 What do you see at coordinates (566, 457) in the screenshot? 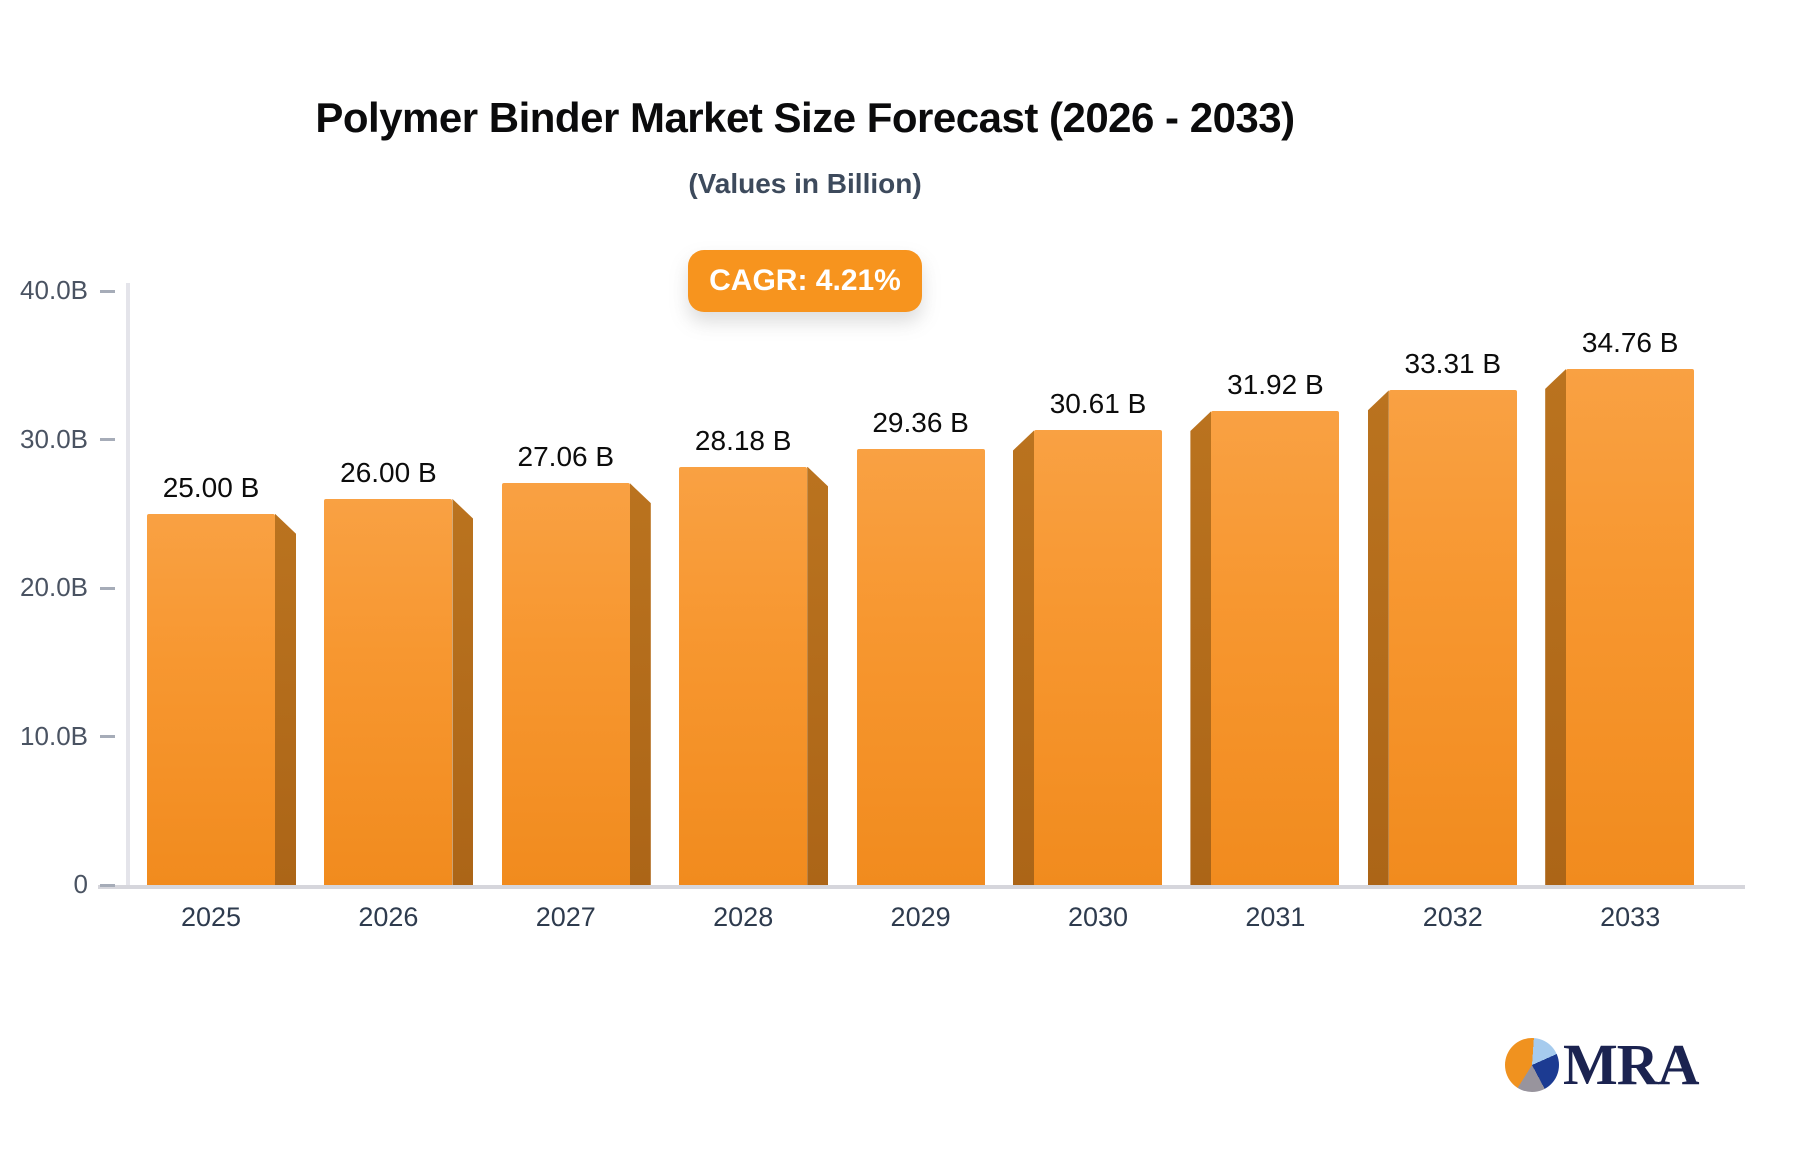
I see `bar-value-label-2027: 27.06 B` at bounding box center [566, 457].